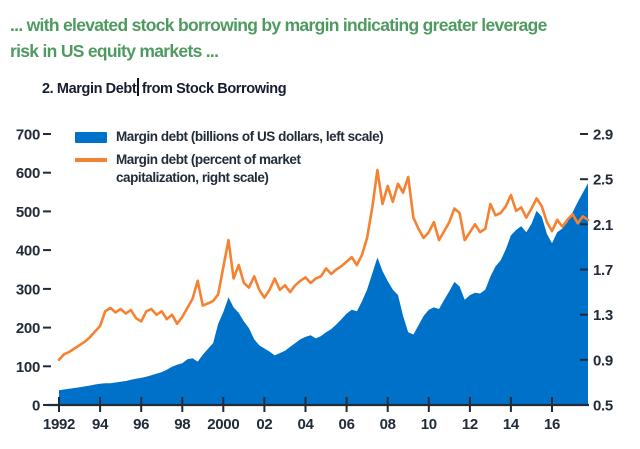 The width and height of the screenshot is (640, 449). Describe the element at coordinates (603, 360) in the screenshot. I see `right-axis-label: 0.9` at that location.